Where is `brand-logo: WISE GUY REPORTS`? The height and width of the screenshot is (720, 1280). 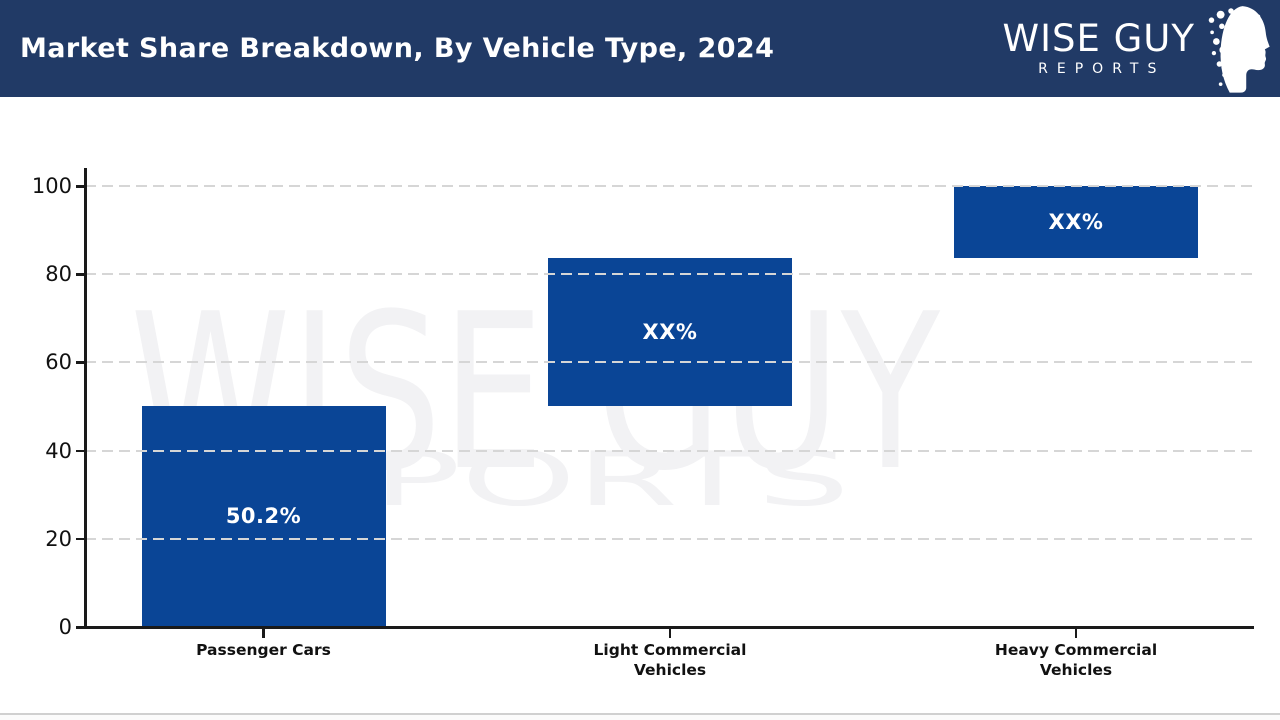
brand-logo: WISE GUY REPORTS is located at coordinates (1136, 48).